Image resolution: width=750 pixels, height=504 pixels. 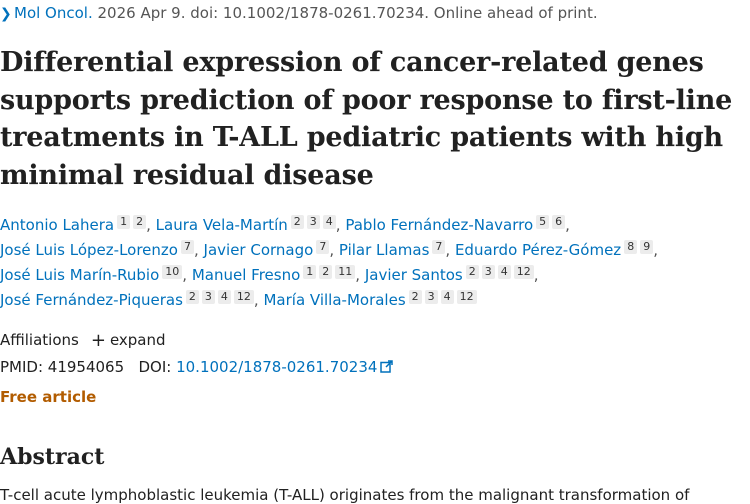 I want to click on author-link: María Villa-Morales, so click(x=334, y=300).